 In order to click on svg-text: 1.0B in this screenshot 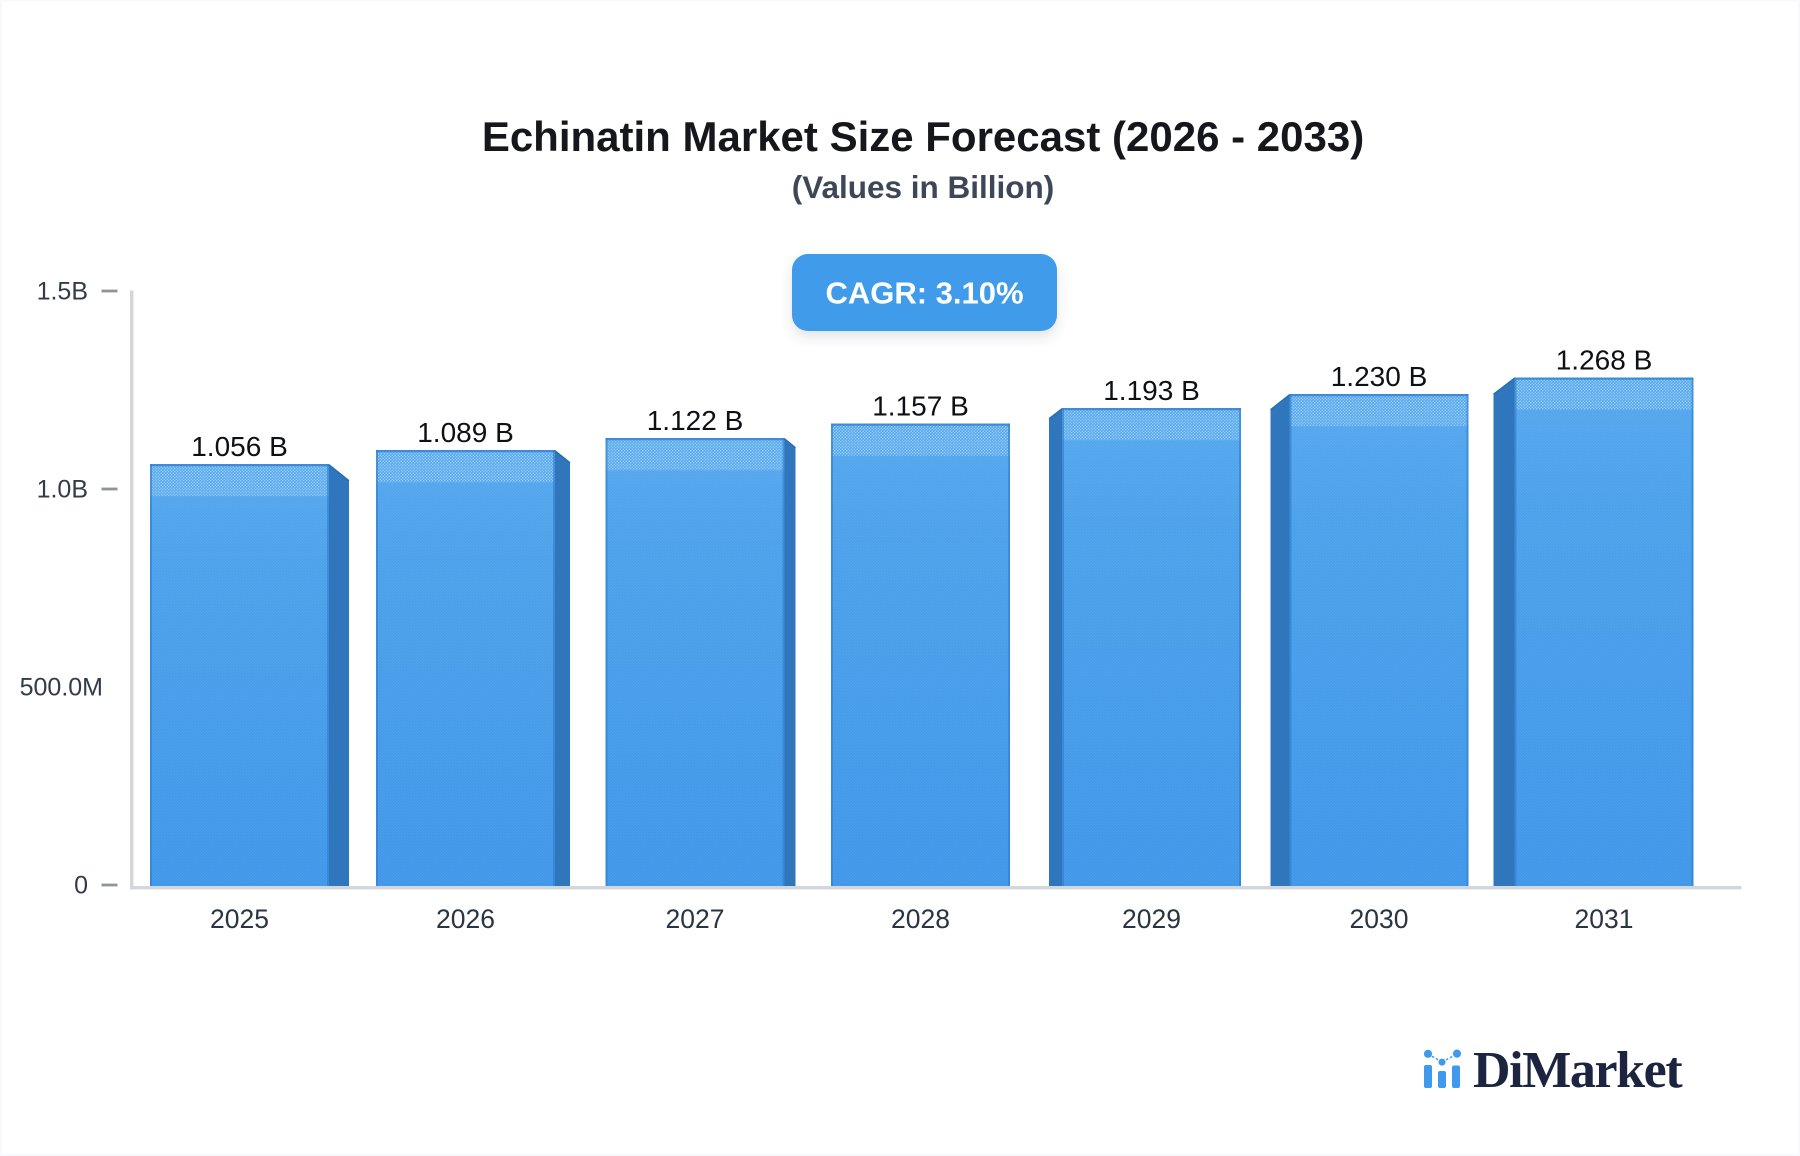, I will do `click(62, 490)`.